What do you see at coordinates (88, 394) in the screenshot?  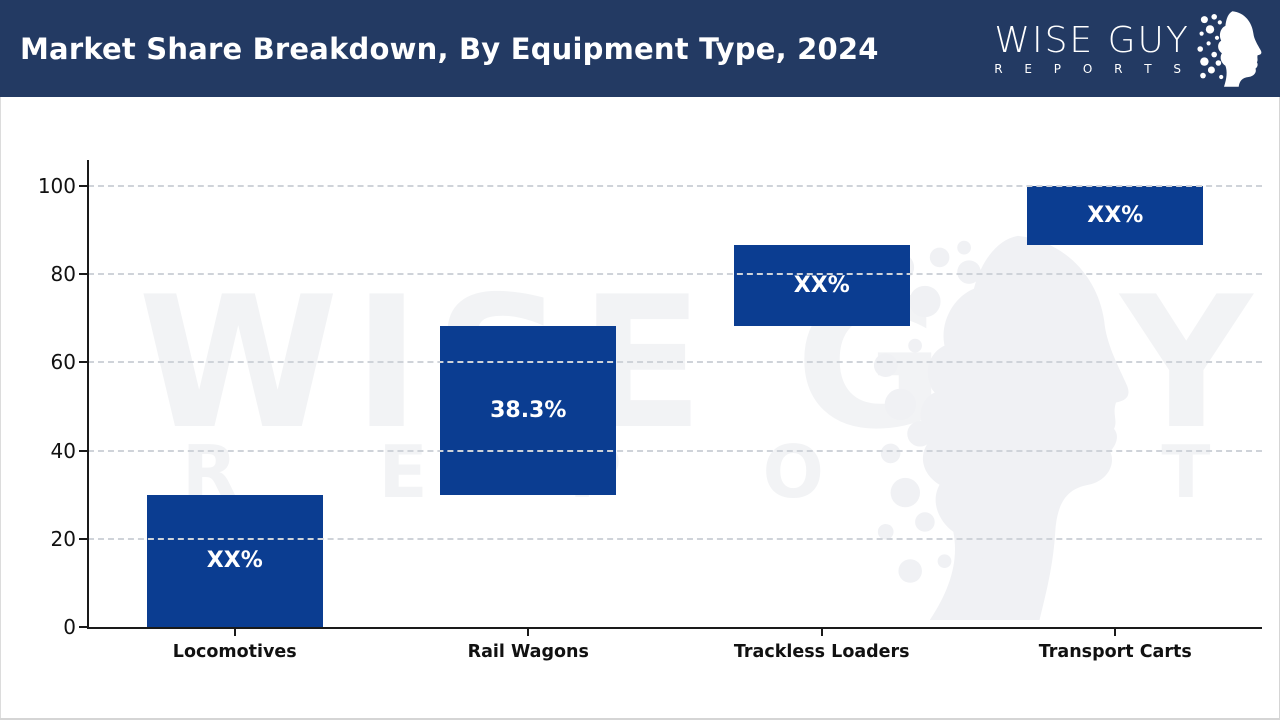 I see `y-axis-line` at bounding box center [88, 394].